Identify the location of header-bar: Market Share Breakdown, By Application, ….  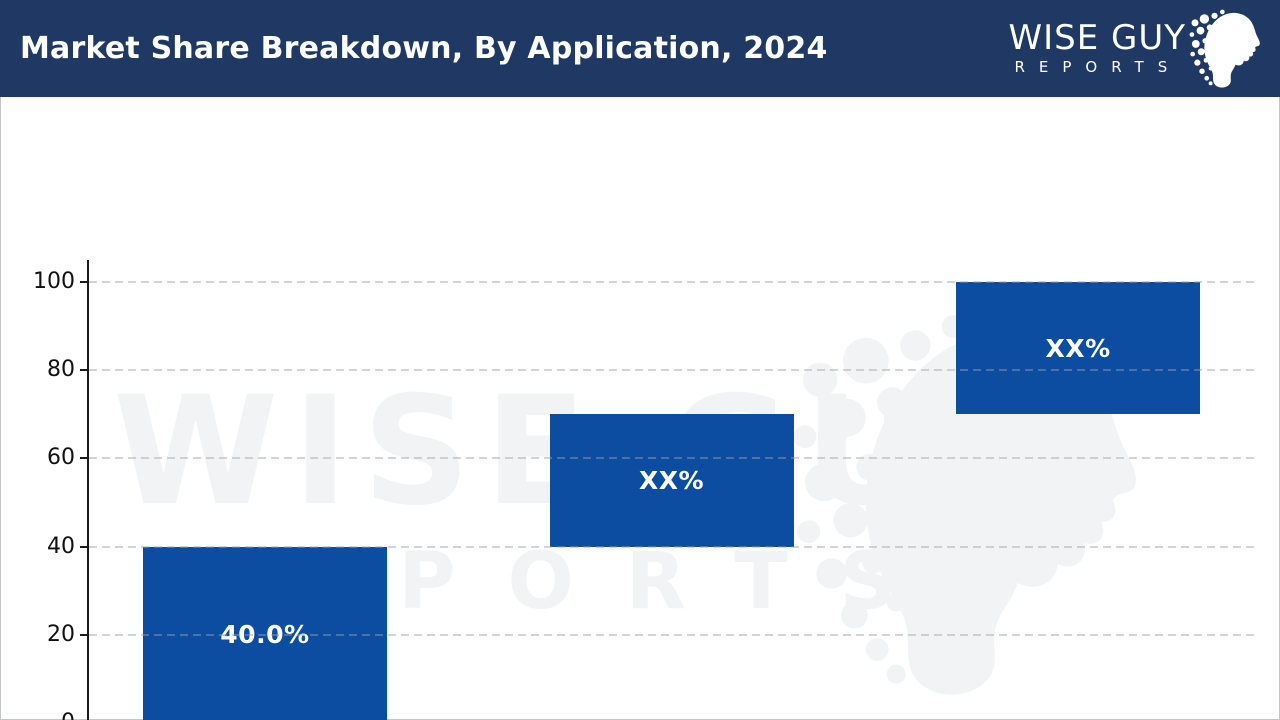
(640, 48).